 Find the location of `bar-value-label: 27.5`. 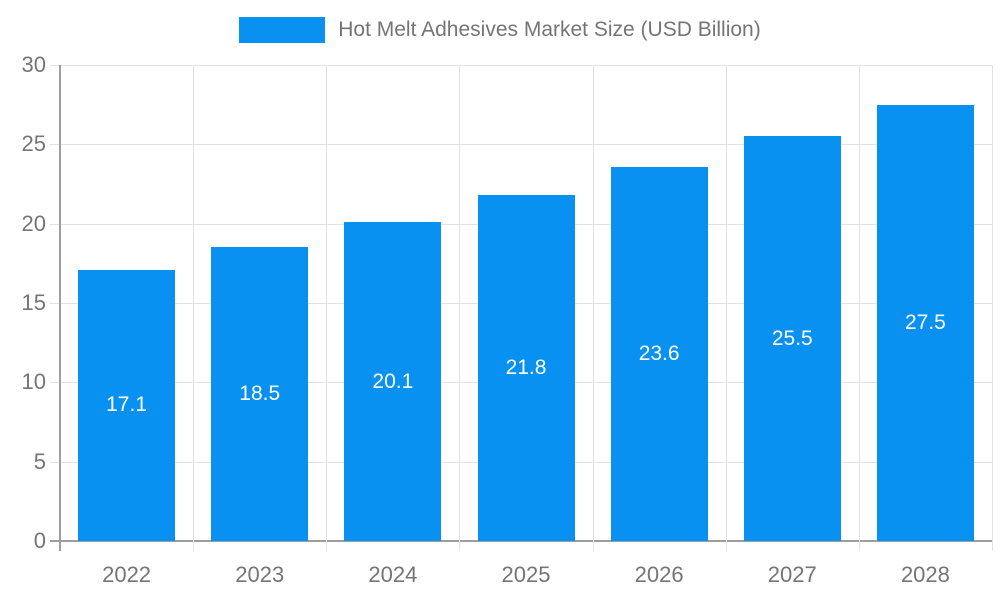

bar-value-label: 27.5 is located at coordinates (925, 322).